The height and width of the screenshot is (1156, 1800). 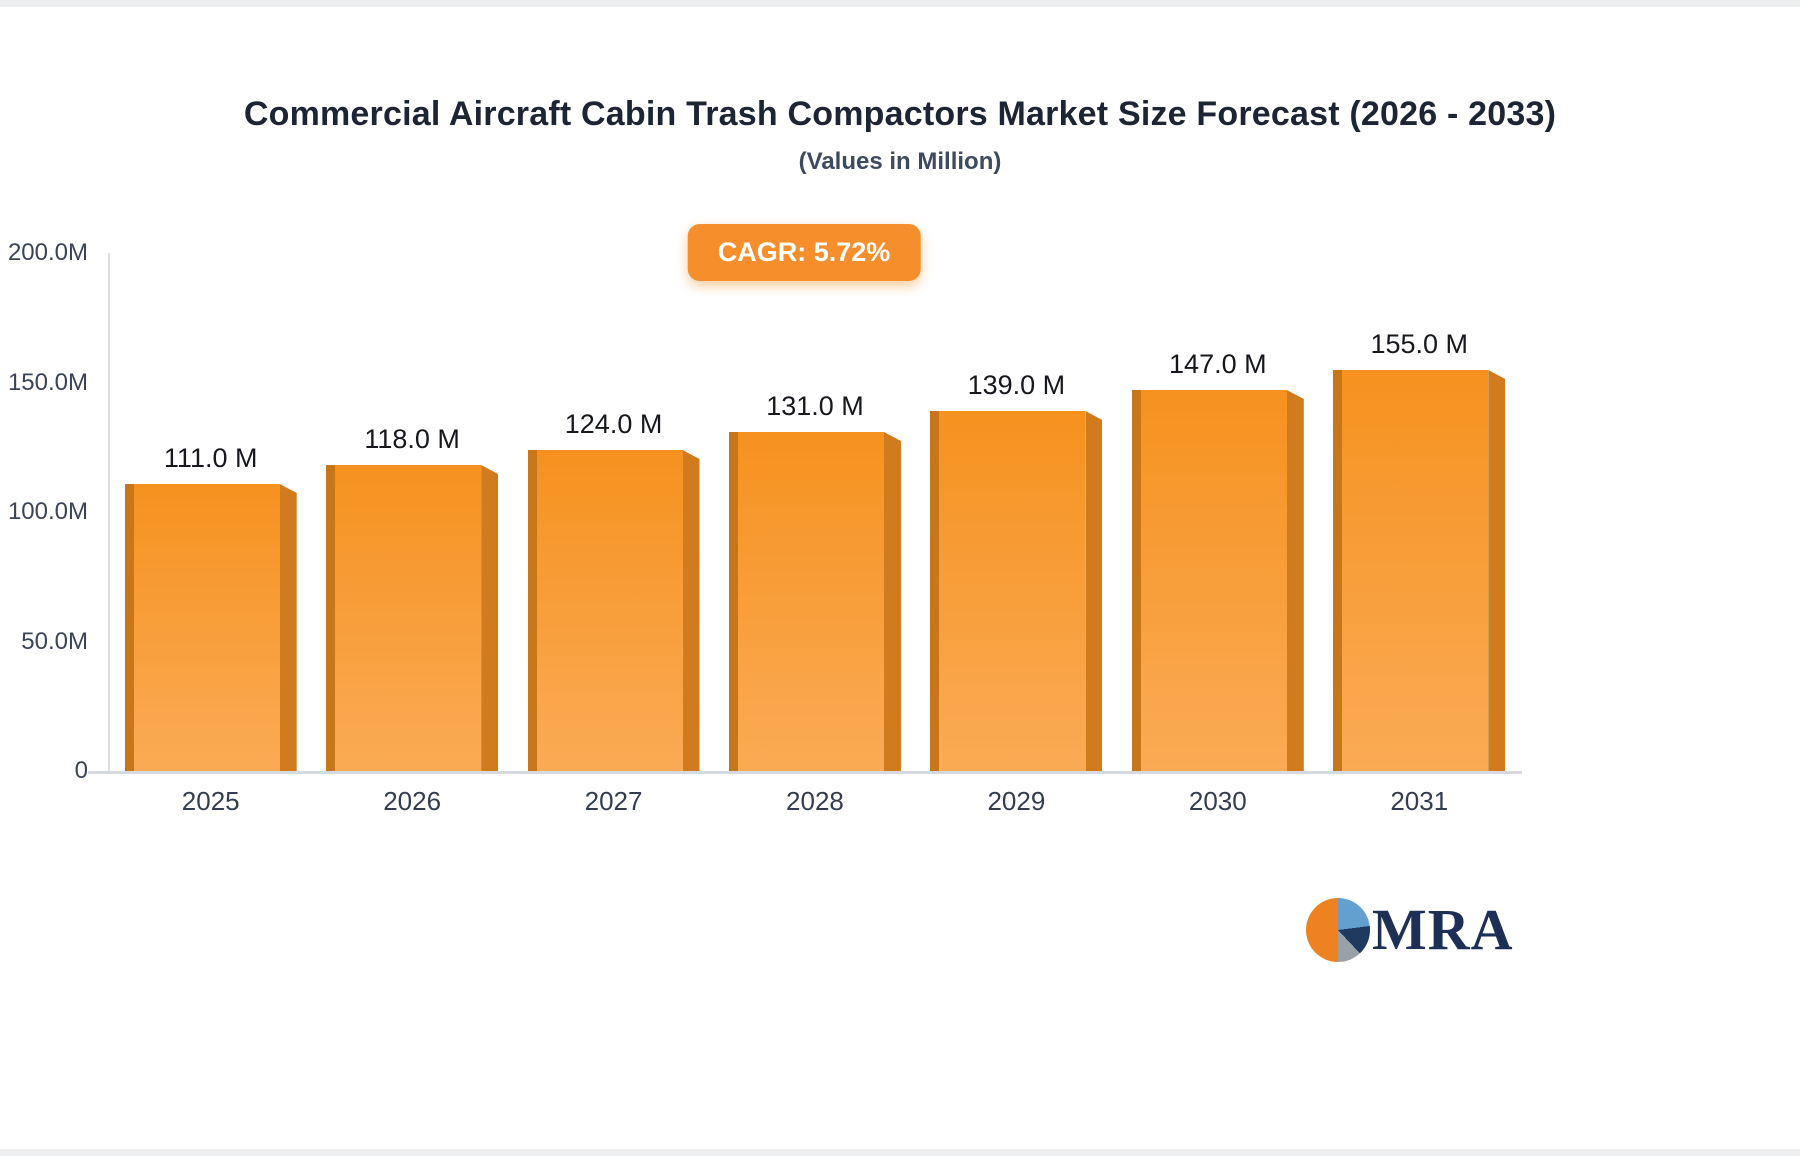 I want to click on bar-2031, so click(x=1419, y=570).